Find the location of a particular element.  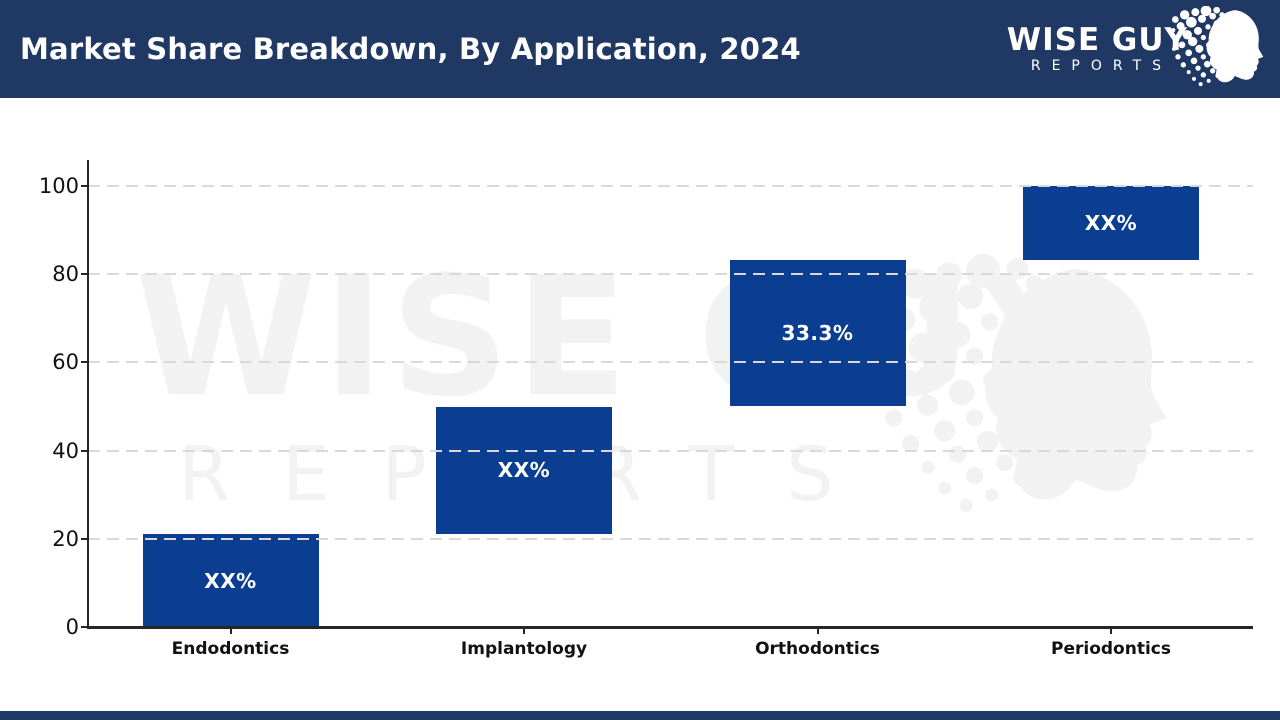

y-tick-label: 100 is located at coordinates (58, 186).